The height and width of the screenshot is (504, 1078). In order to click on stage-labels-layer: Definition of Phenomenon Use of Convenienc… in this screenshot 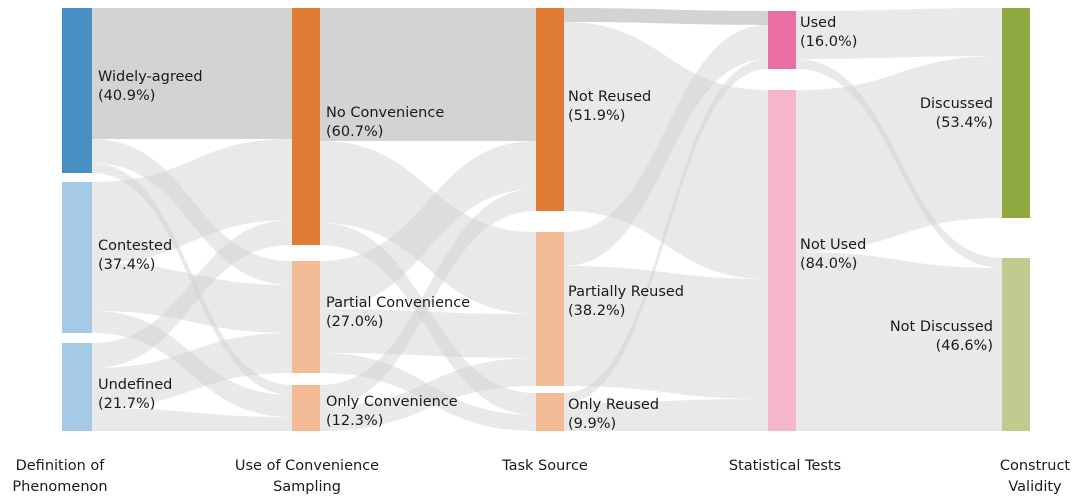, I will do `click(541, 476)`.